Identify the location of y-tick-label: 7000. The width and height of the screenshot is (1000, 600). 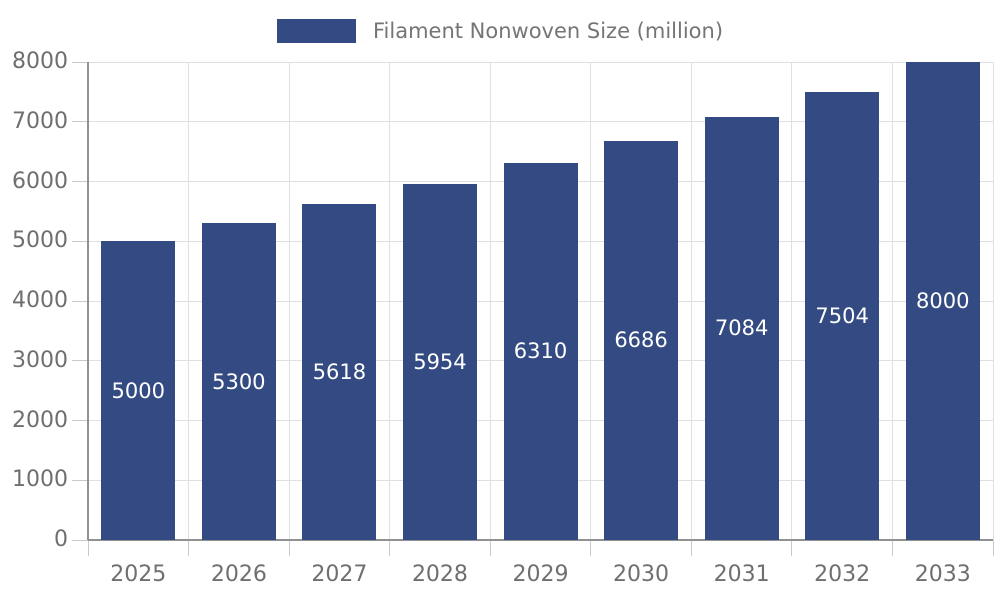
(40, 121).